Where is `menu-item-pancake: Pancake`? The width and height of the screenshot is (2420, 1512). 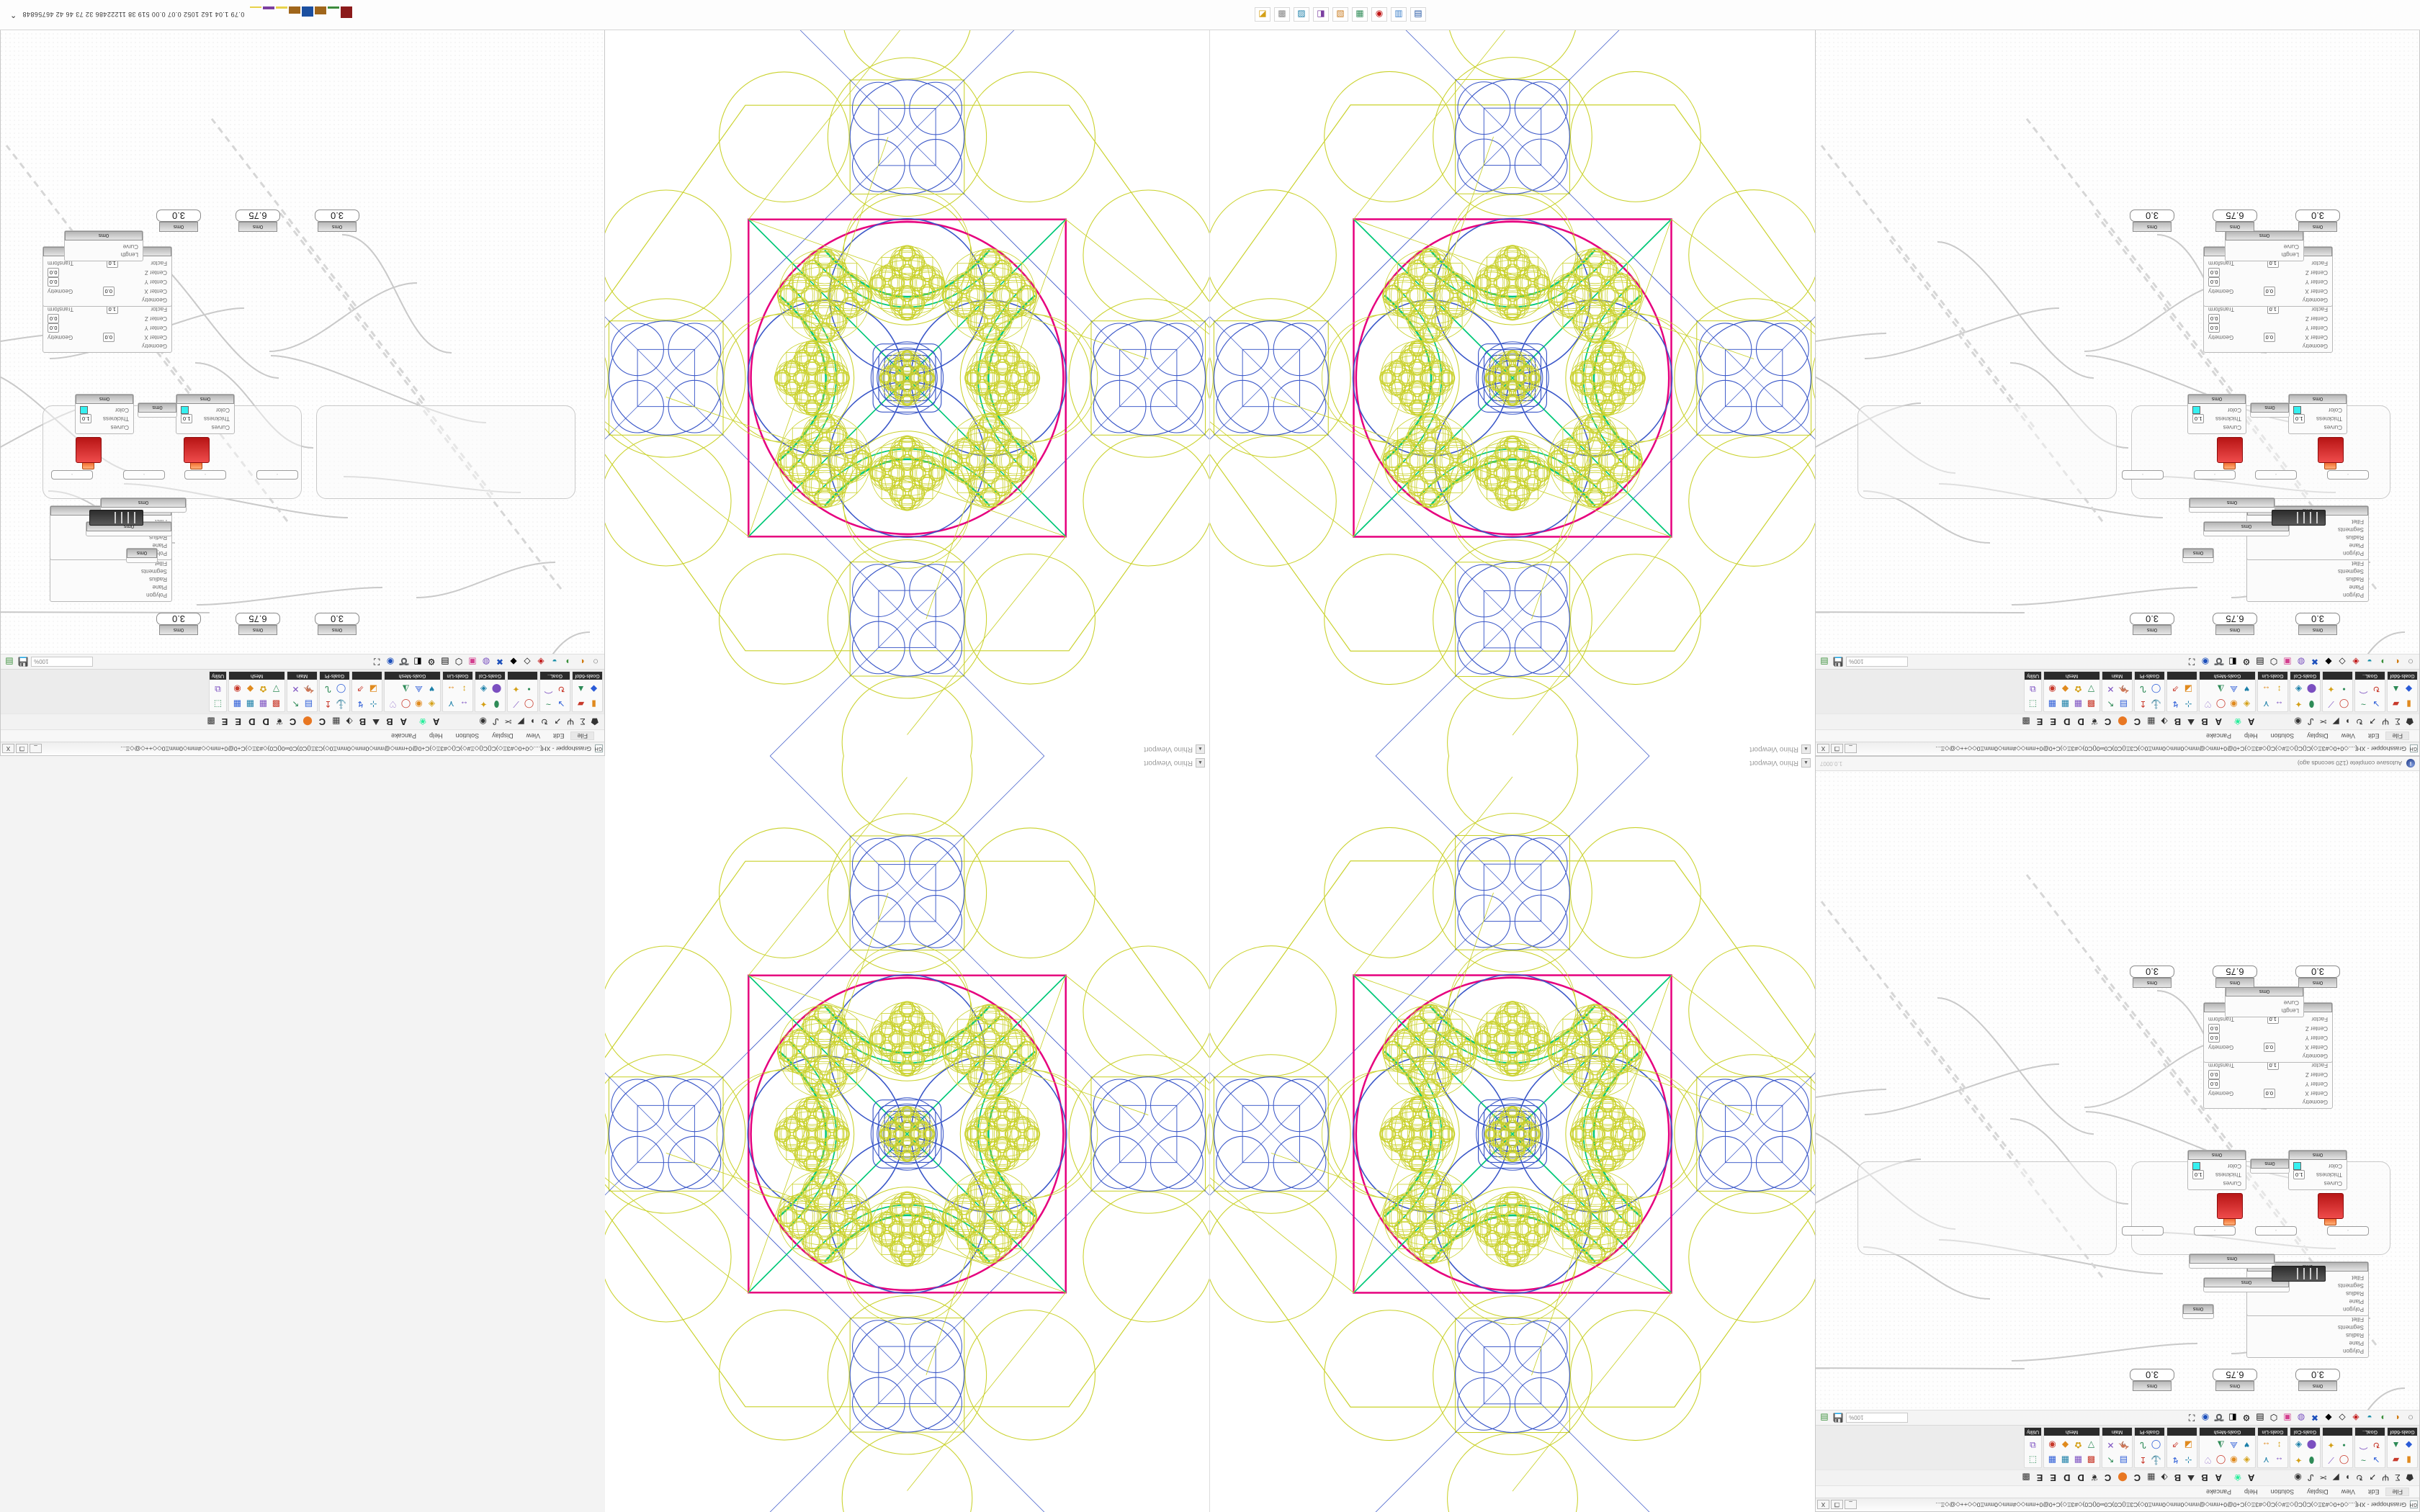 menu-item-pancake: Pancake is located at coordinates (2219, 1491).